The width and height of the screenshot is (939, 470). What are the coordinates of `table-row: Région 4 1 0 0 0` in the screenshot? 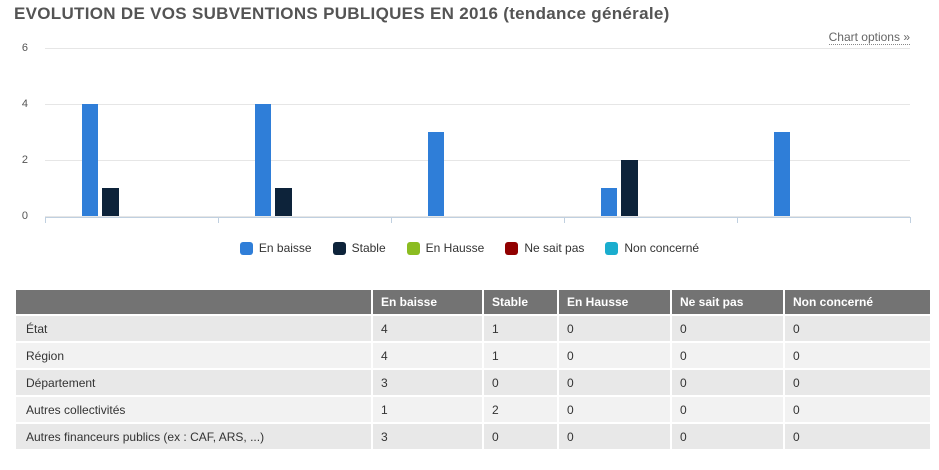 It's located at (473, 355).